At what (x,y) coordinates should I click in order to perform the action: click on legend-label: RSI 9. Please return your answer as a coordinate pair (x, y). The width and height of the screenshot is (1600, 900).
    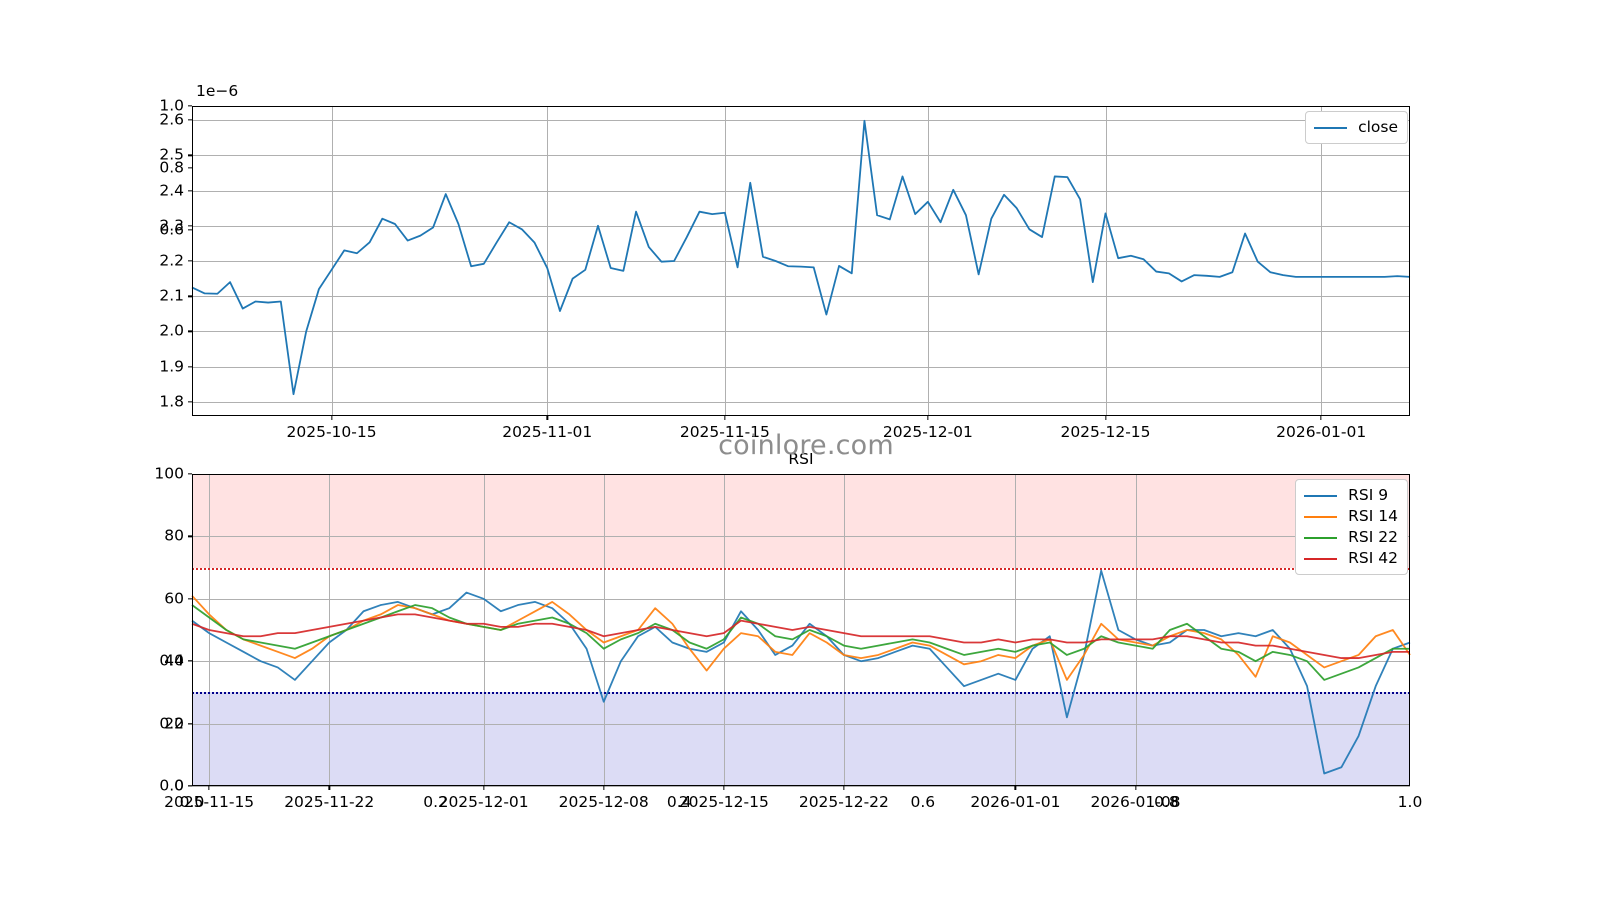
    Looking at the image, I should click on (1368, 494).